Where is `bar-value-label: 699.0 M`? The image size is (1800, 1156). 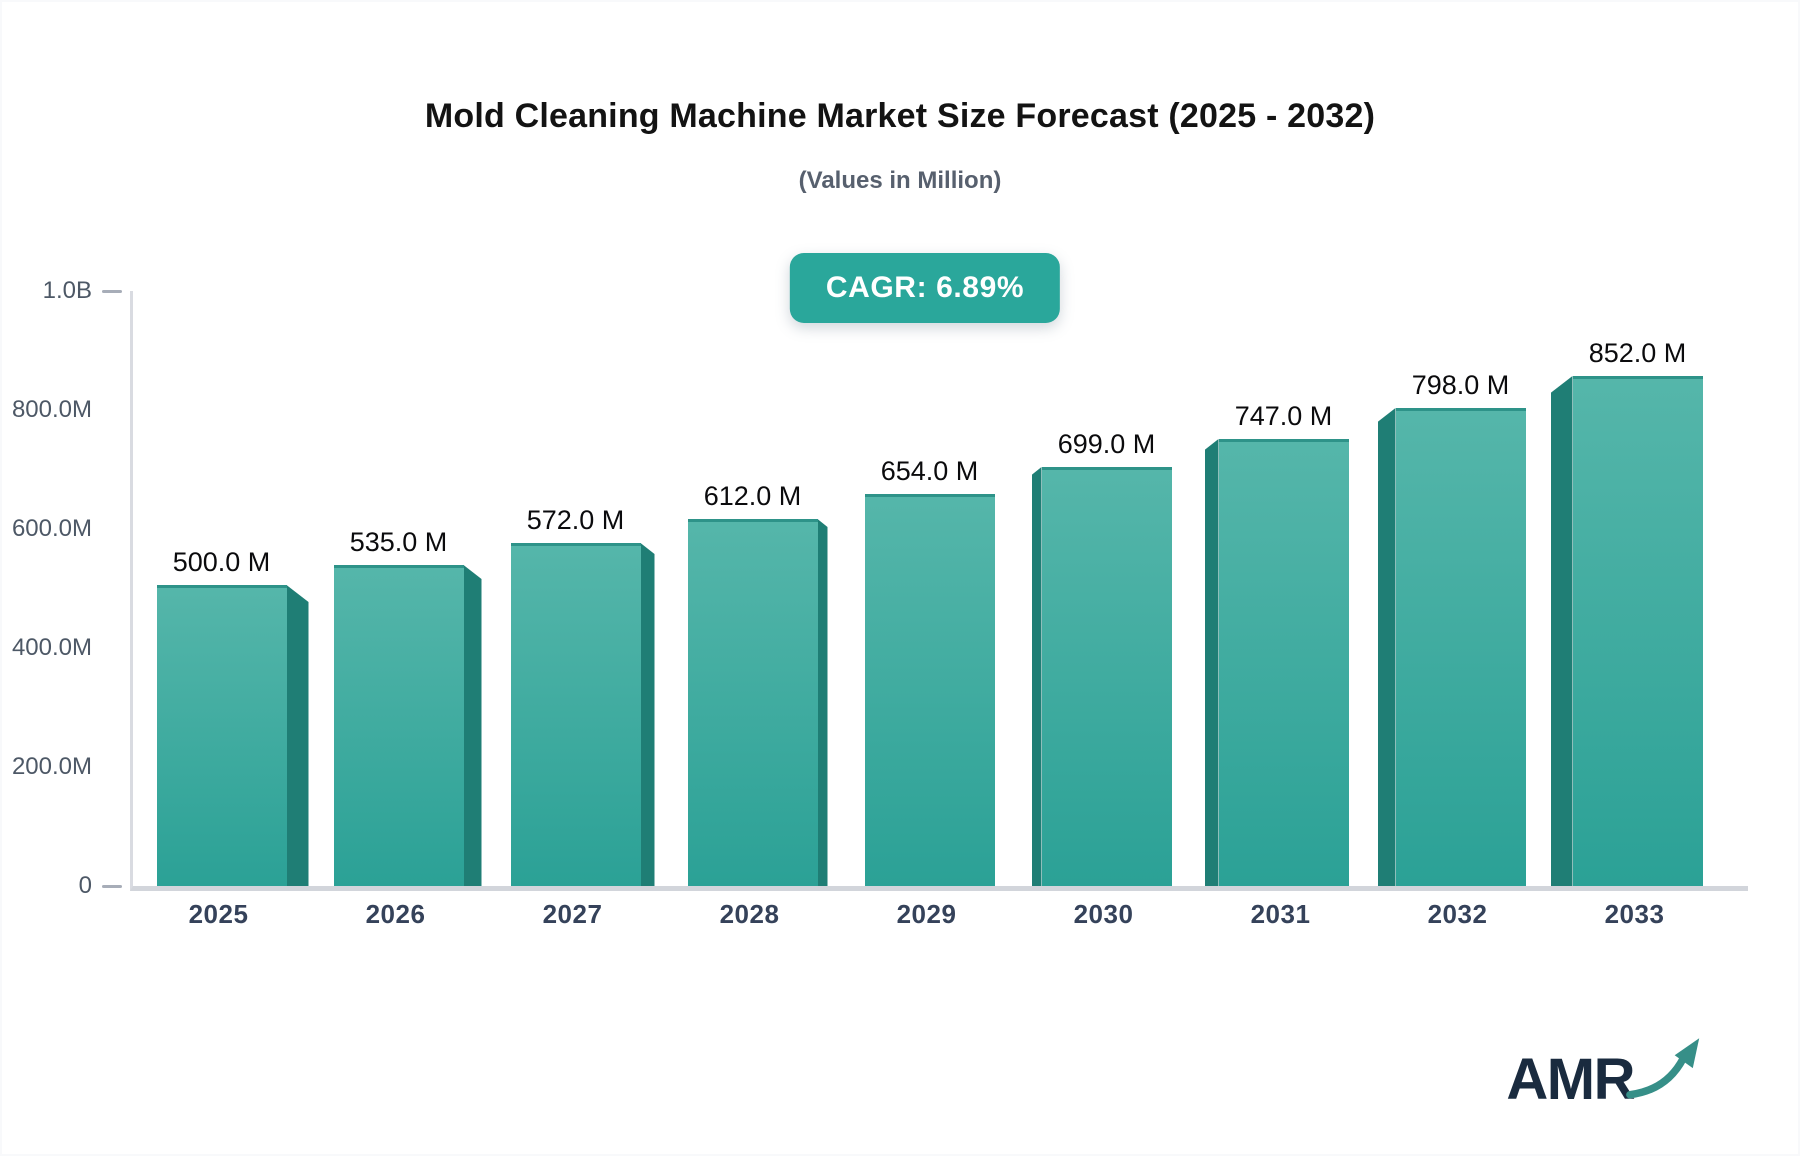
bar-value-label: 699.0 M is located at coordinates (1106, 444).